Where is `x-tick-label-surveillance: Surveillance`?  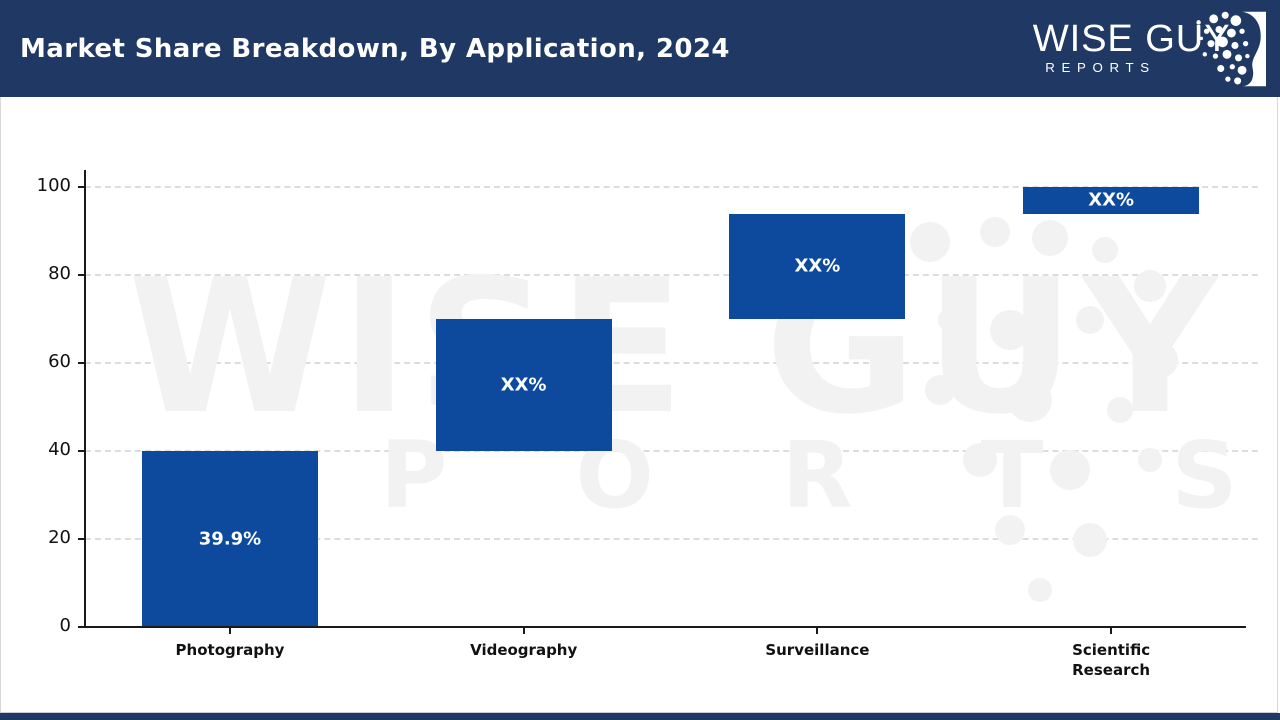
x-tick-label-surveillance: Surveillance is located at coordinates (817, 650).